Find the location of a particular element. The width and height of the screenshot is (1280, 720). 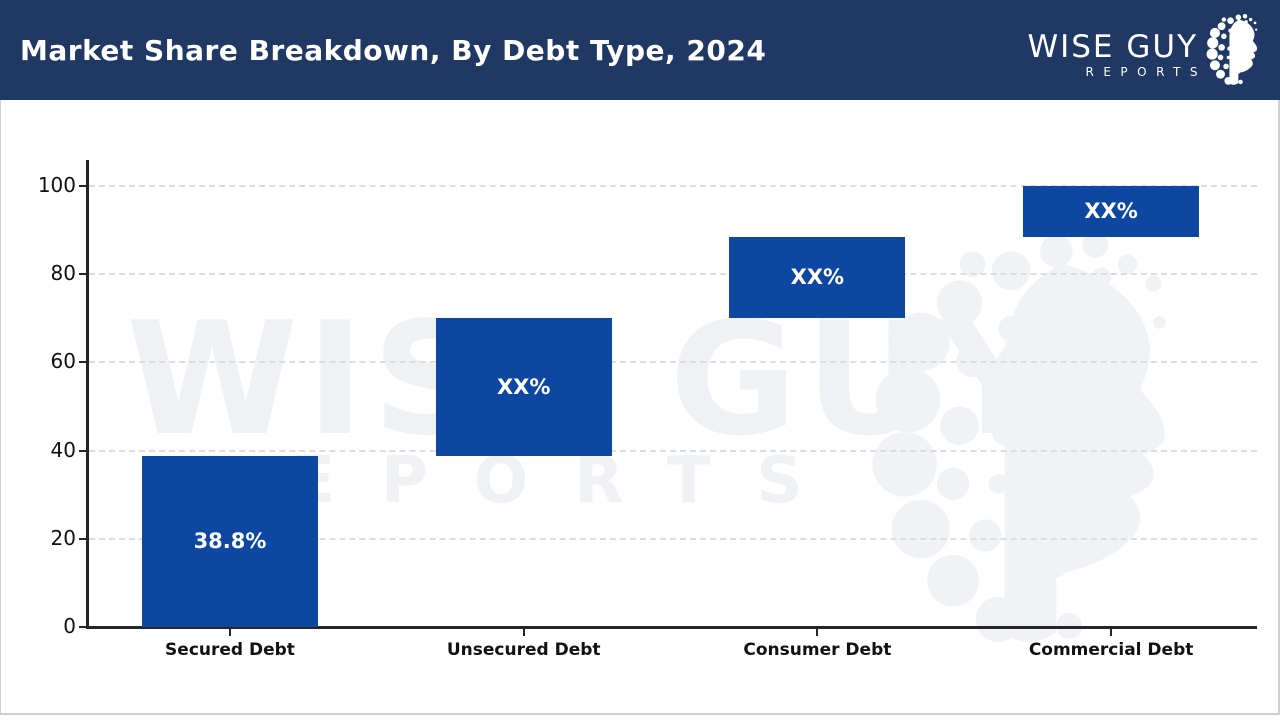

y-tick-label-80: 80 is located at coordinates (63, 273).